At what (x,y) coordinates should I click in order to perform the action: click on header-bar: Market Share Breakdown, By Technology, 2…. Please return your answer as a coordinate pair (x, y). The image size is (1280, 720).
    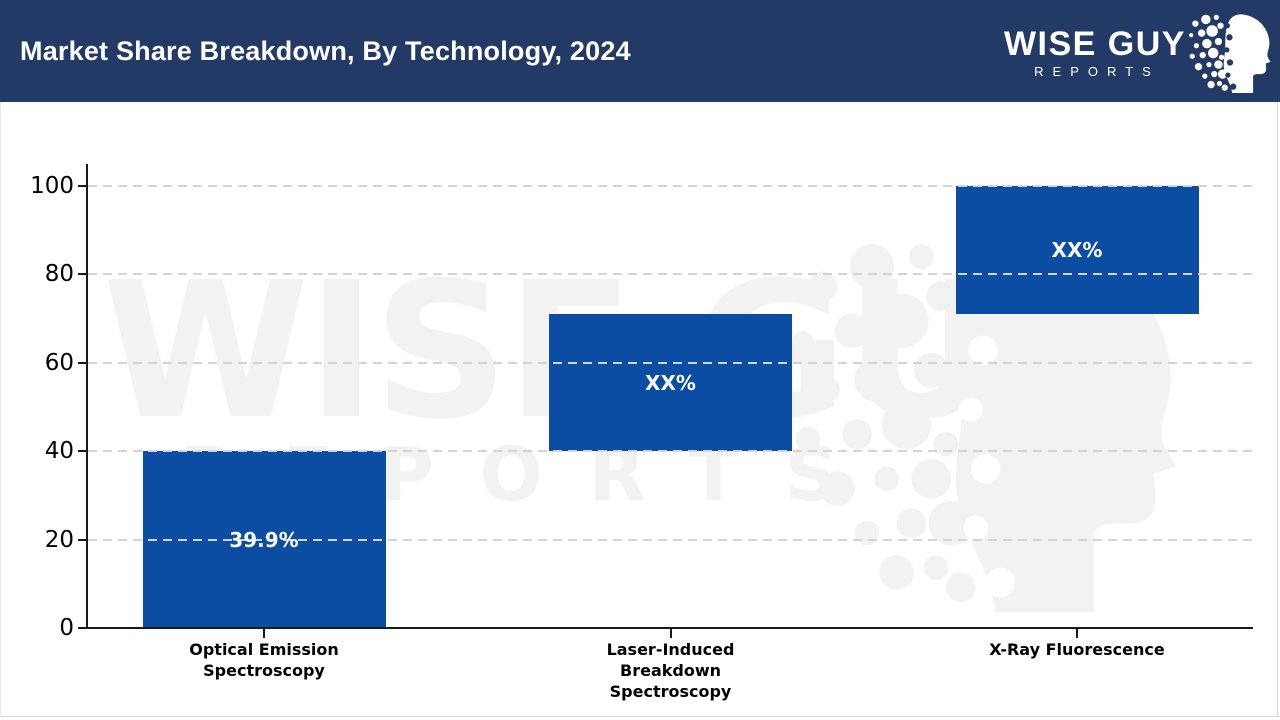
    Looking at the image, I should click on (640, 51).